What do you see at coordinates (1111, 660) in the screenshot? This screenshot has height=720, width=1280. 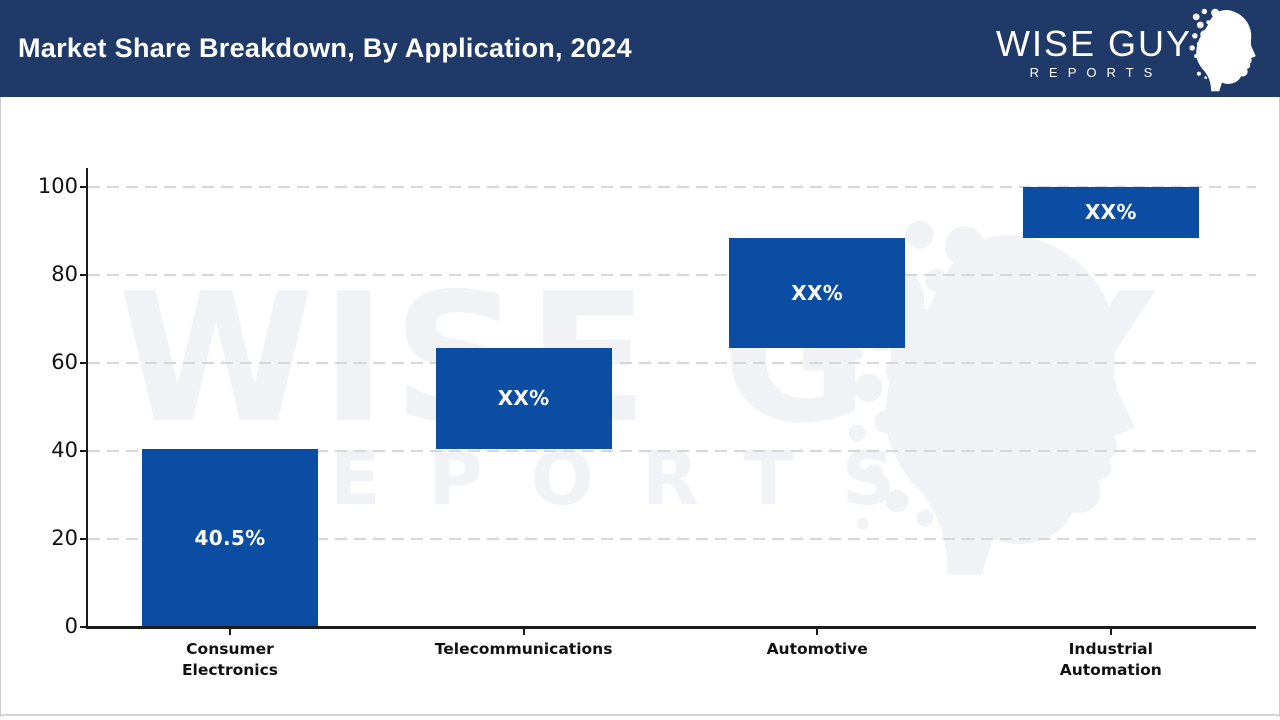 I see `x-category-label: Industrial Automation` at bounding box center [1111, 660].